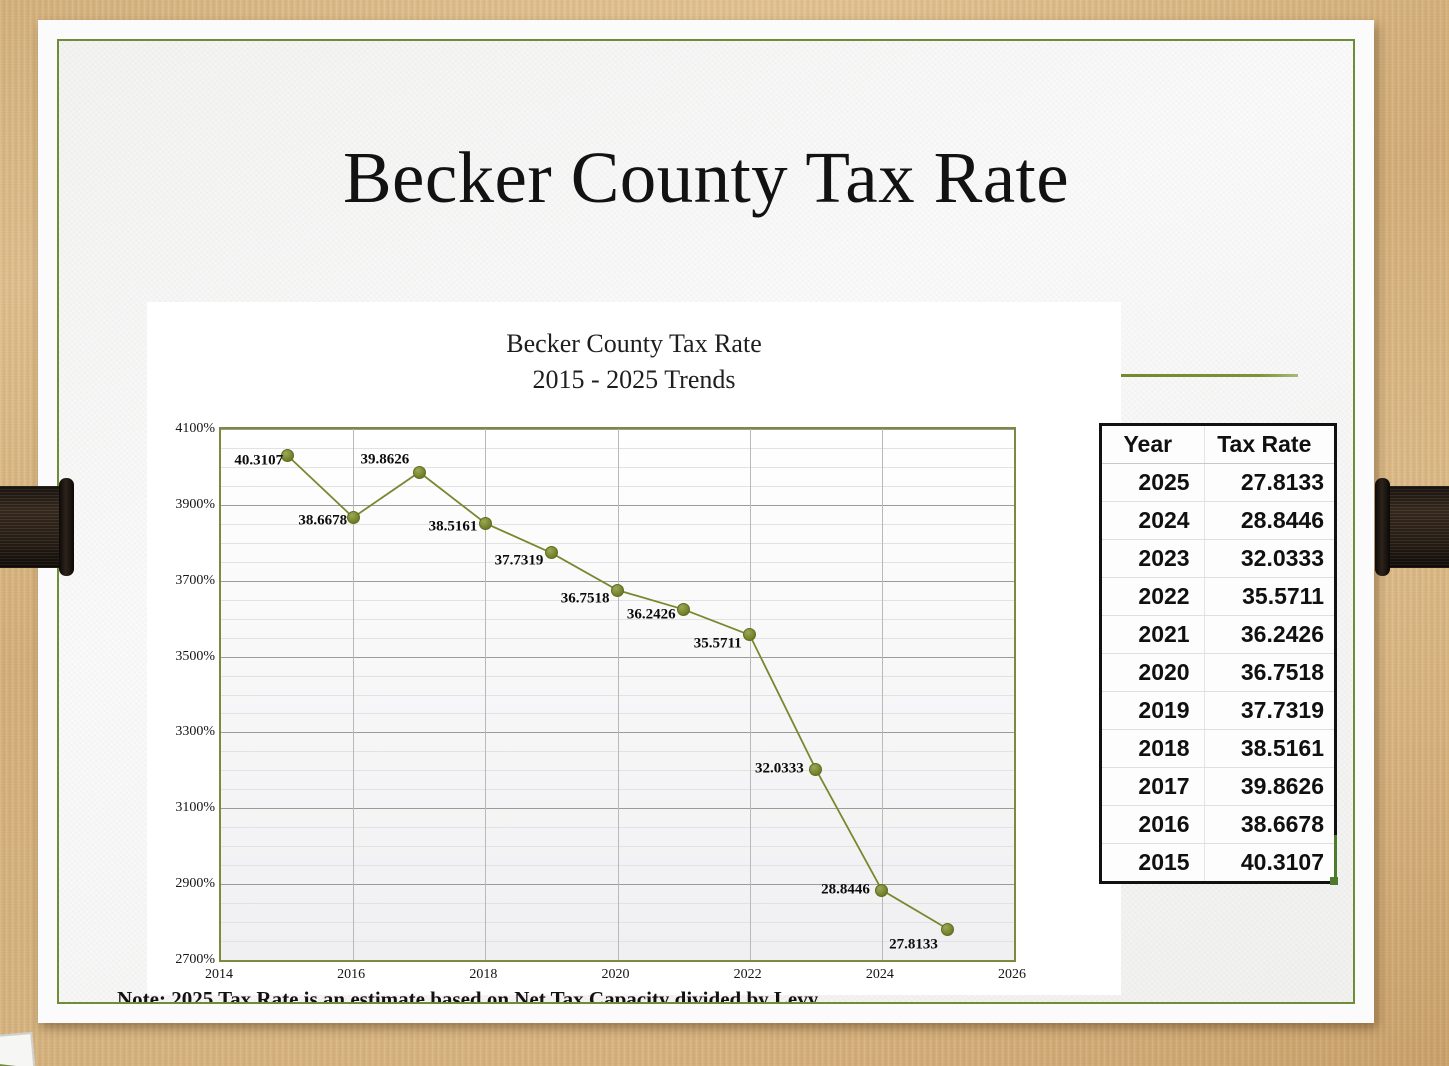 This screenshot has height=1066, width=1449. I want to click on table-row: 2019 37.7319, so click(1218, 710).